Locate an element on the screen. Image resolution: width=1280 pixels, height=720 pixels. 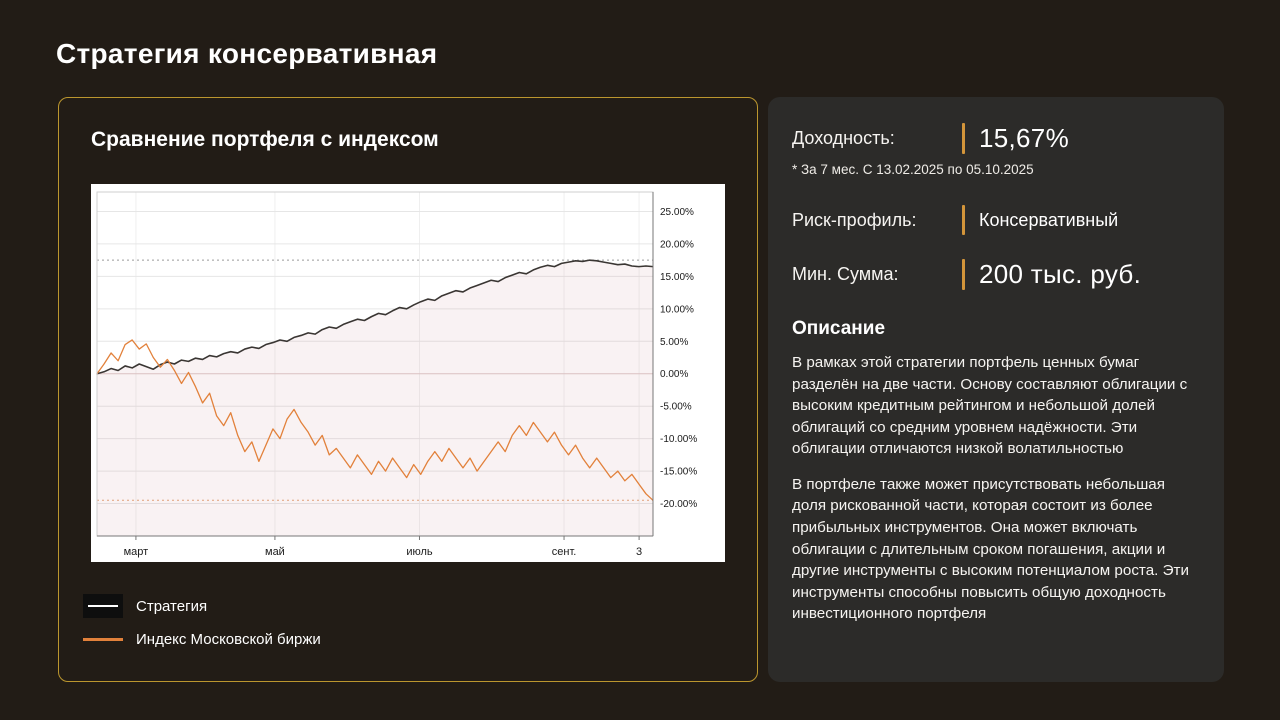
svg-text: март is located at coordinates (136, 552).